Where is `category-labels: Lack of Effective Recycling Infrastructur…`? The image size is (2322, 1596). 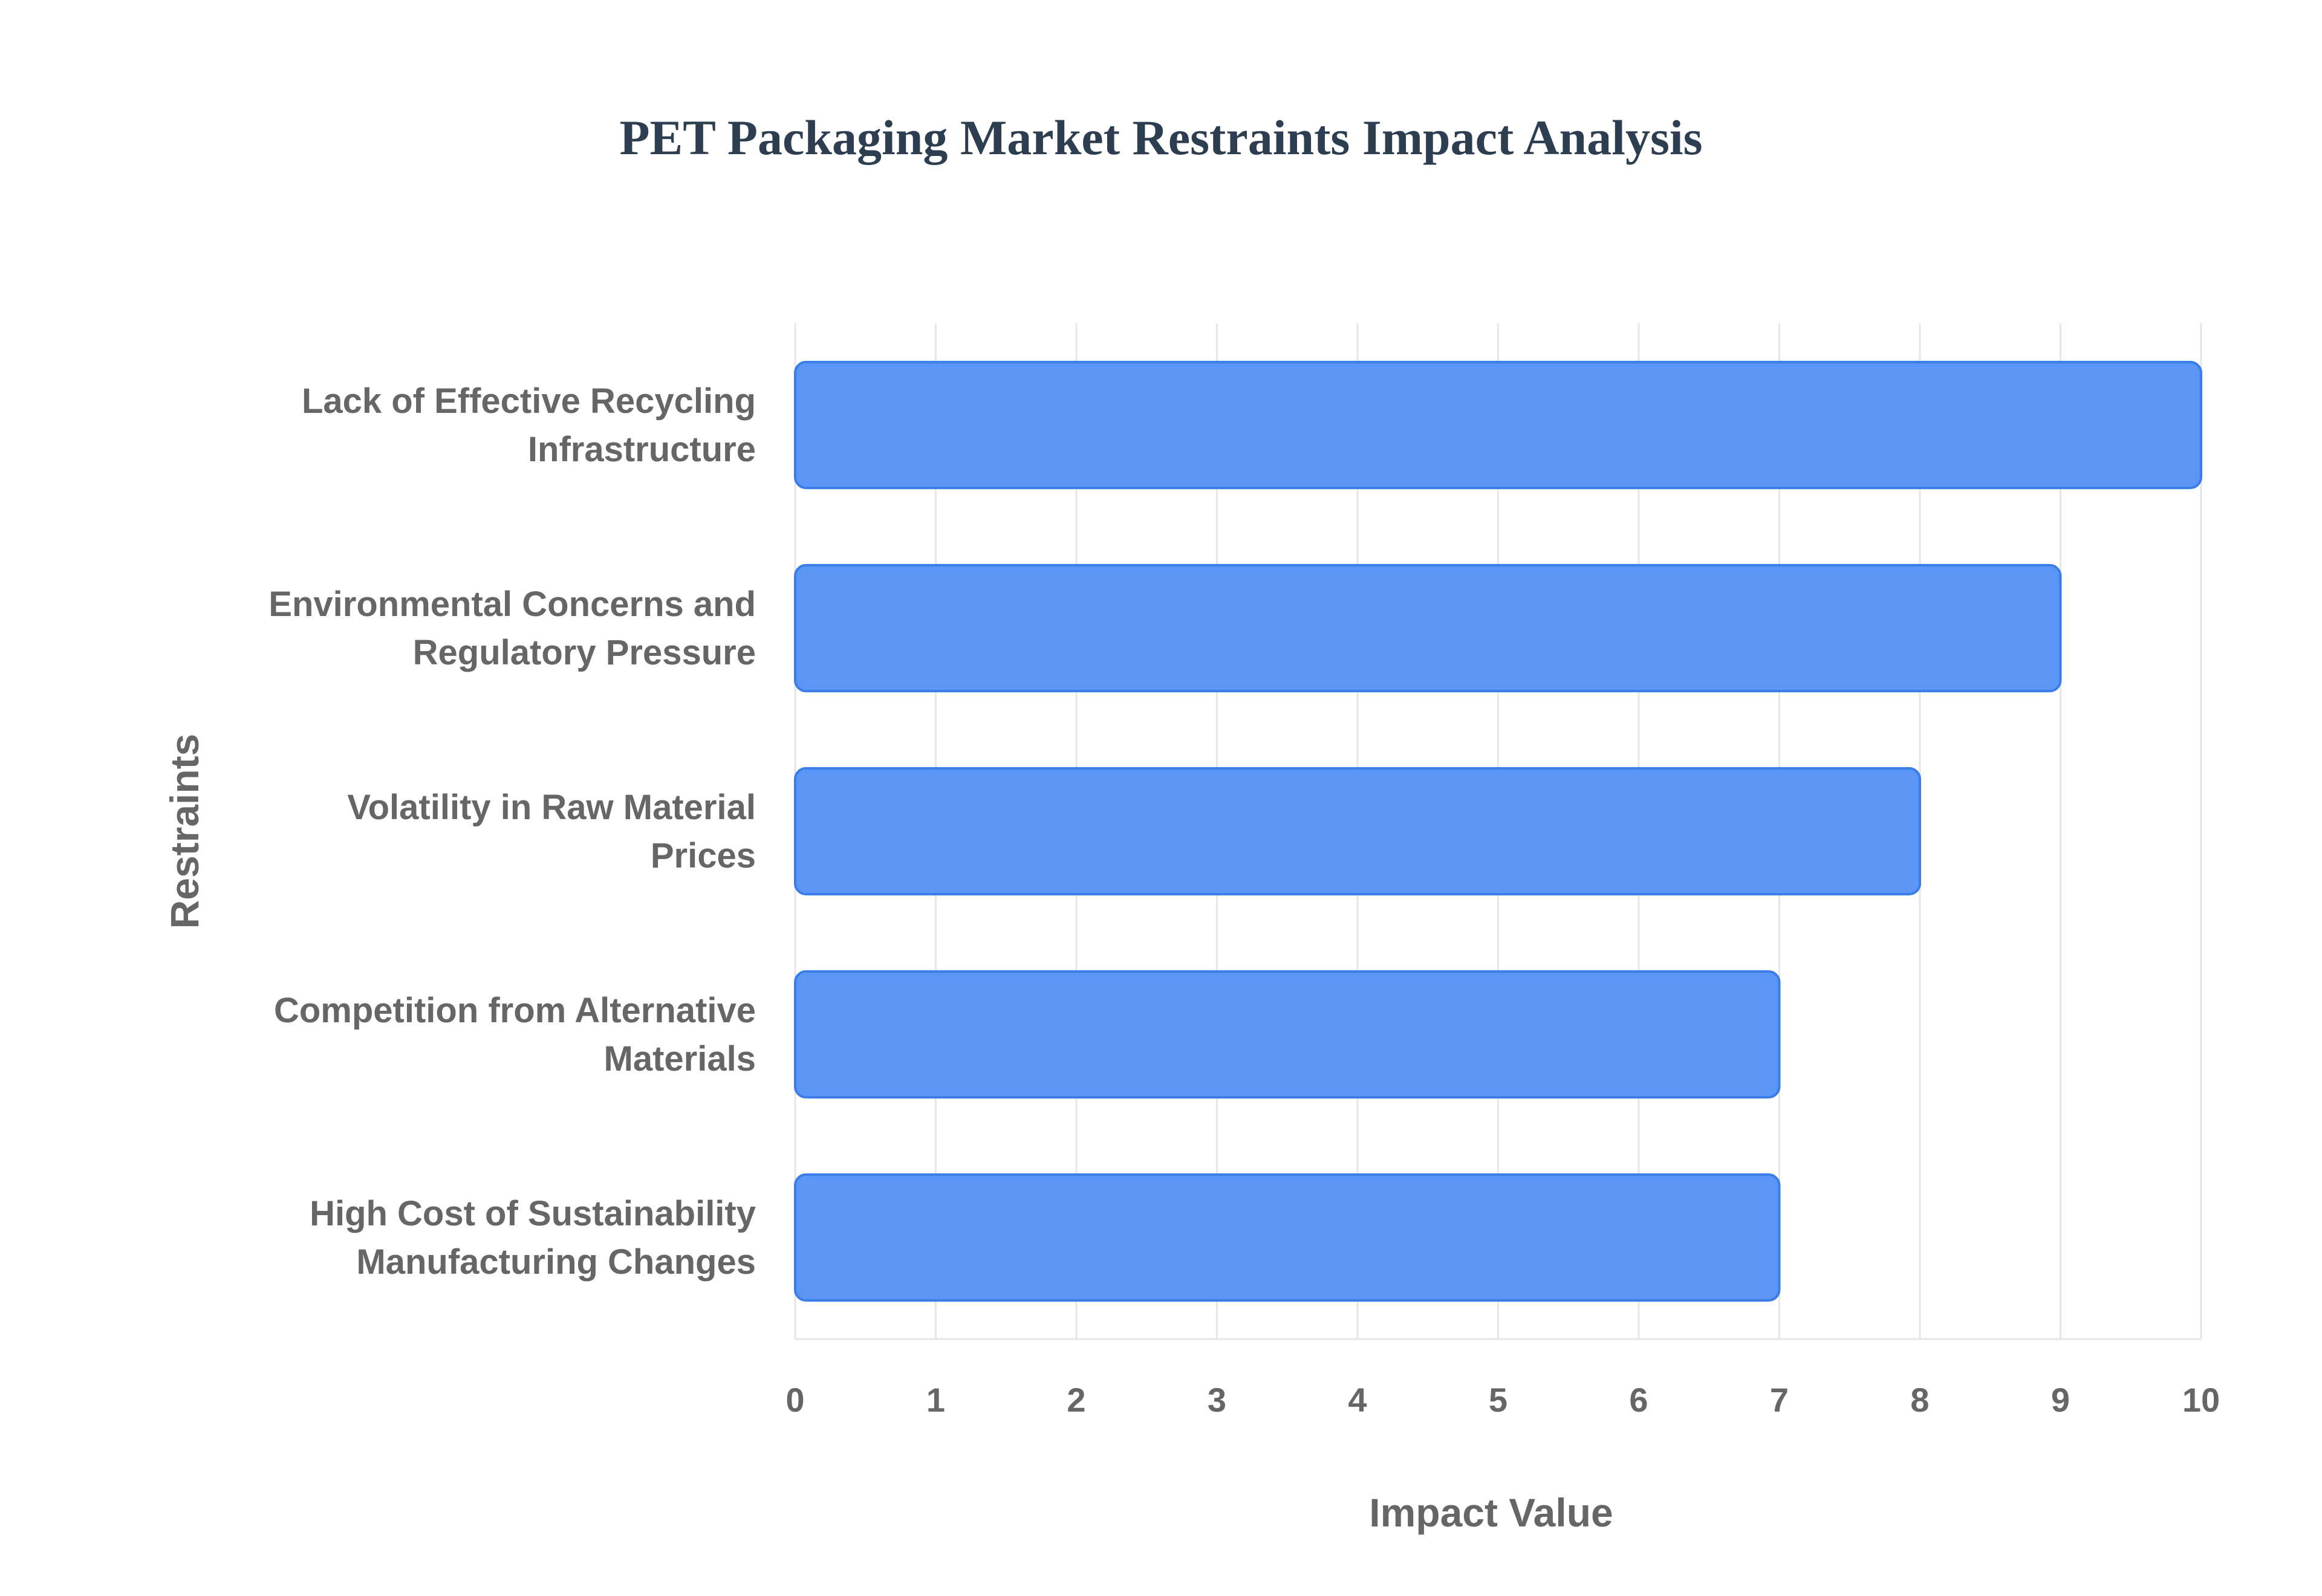
category-labels: Lack of Effective Recycling Infrastructur… is located at coordinates (512, 831).